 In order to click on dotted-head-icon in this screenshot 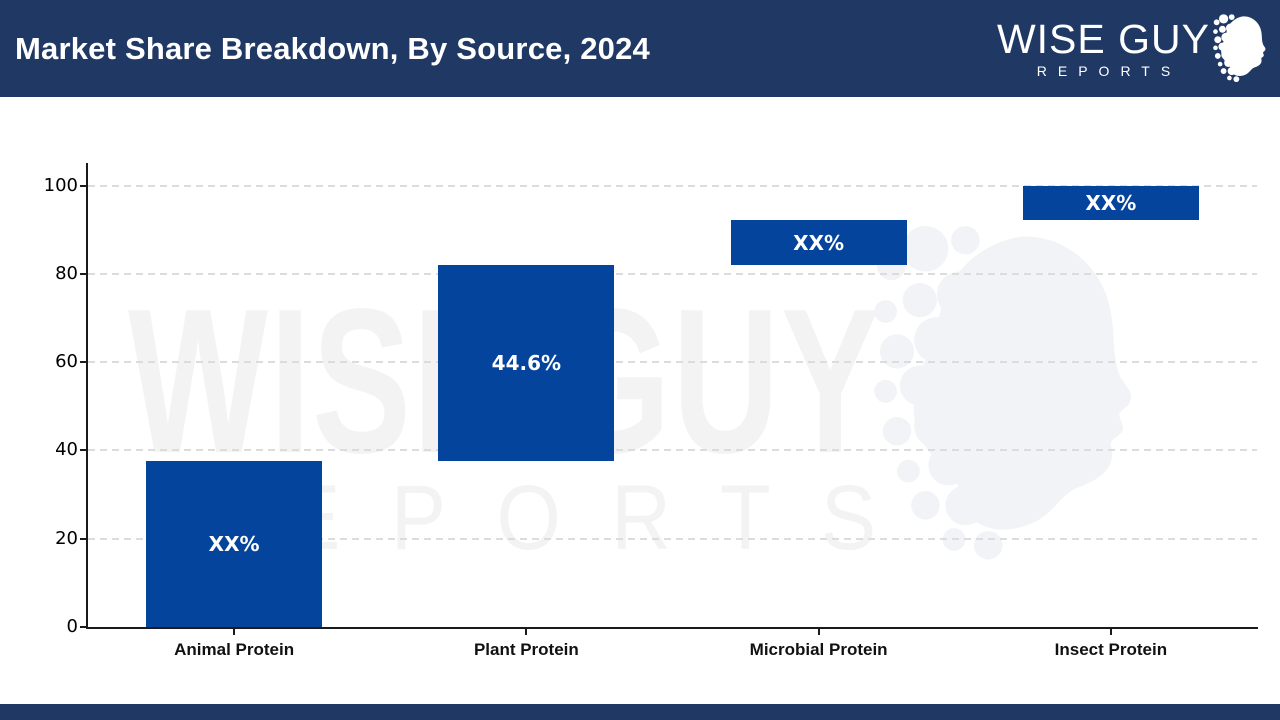, I will do `click(1241, 49)`.